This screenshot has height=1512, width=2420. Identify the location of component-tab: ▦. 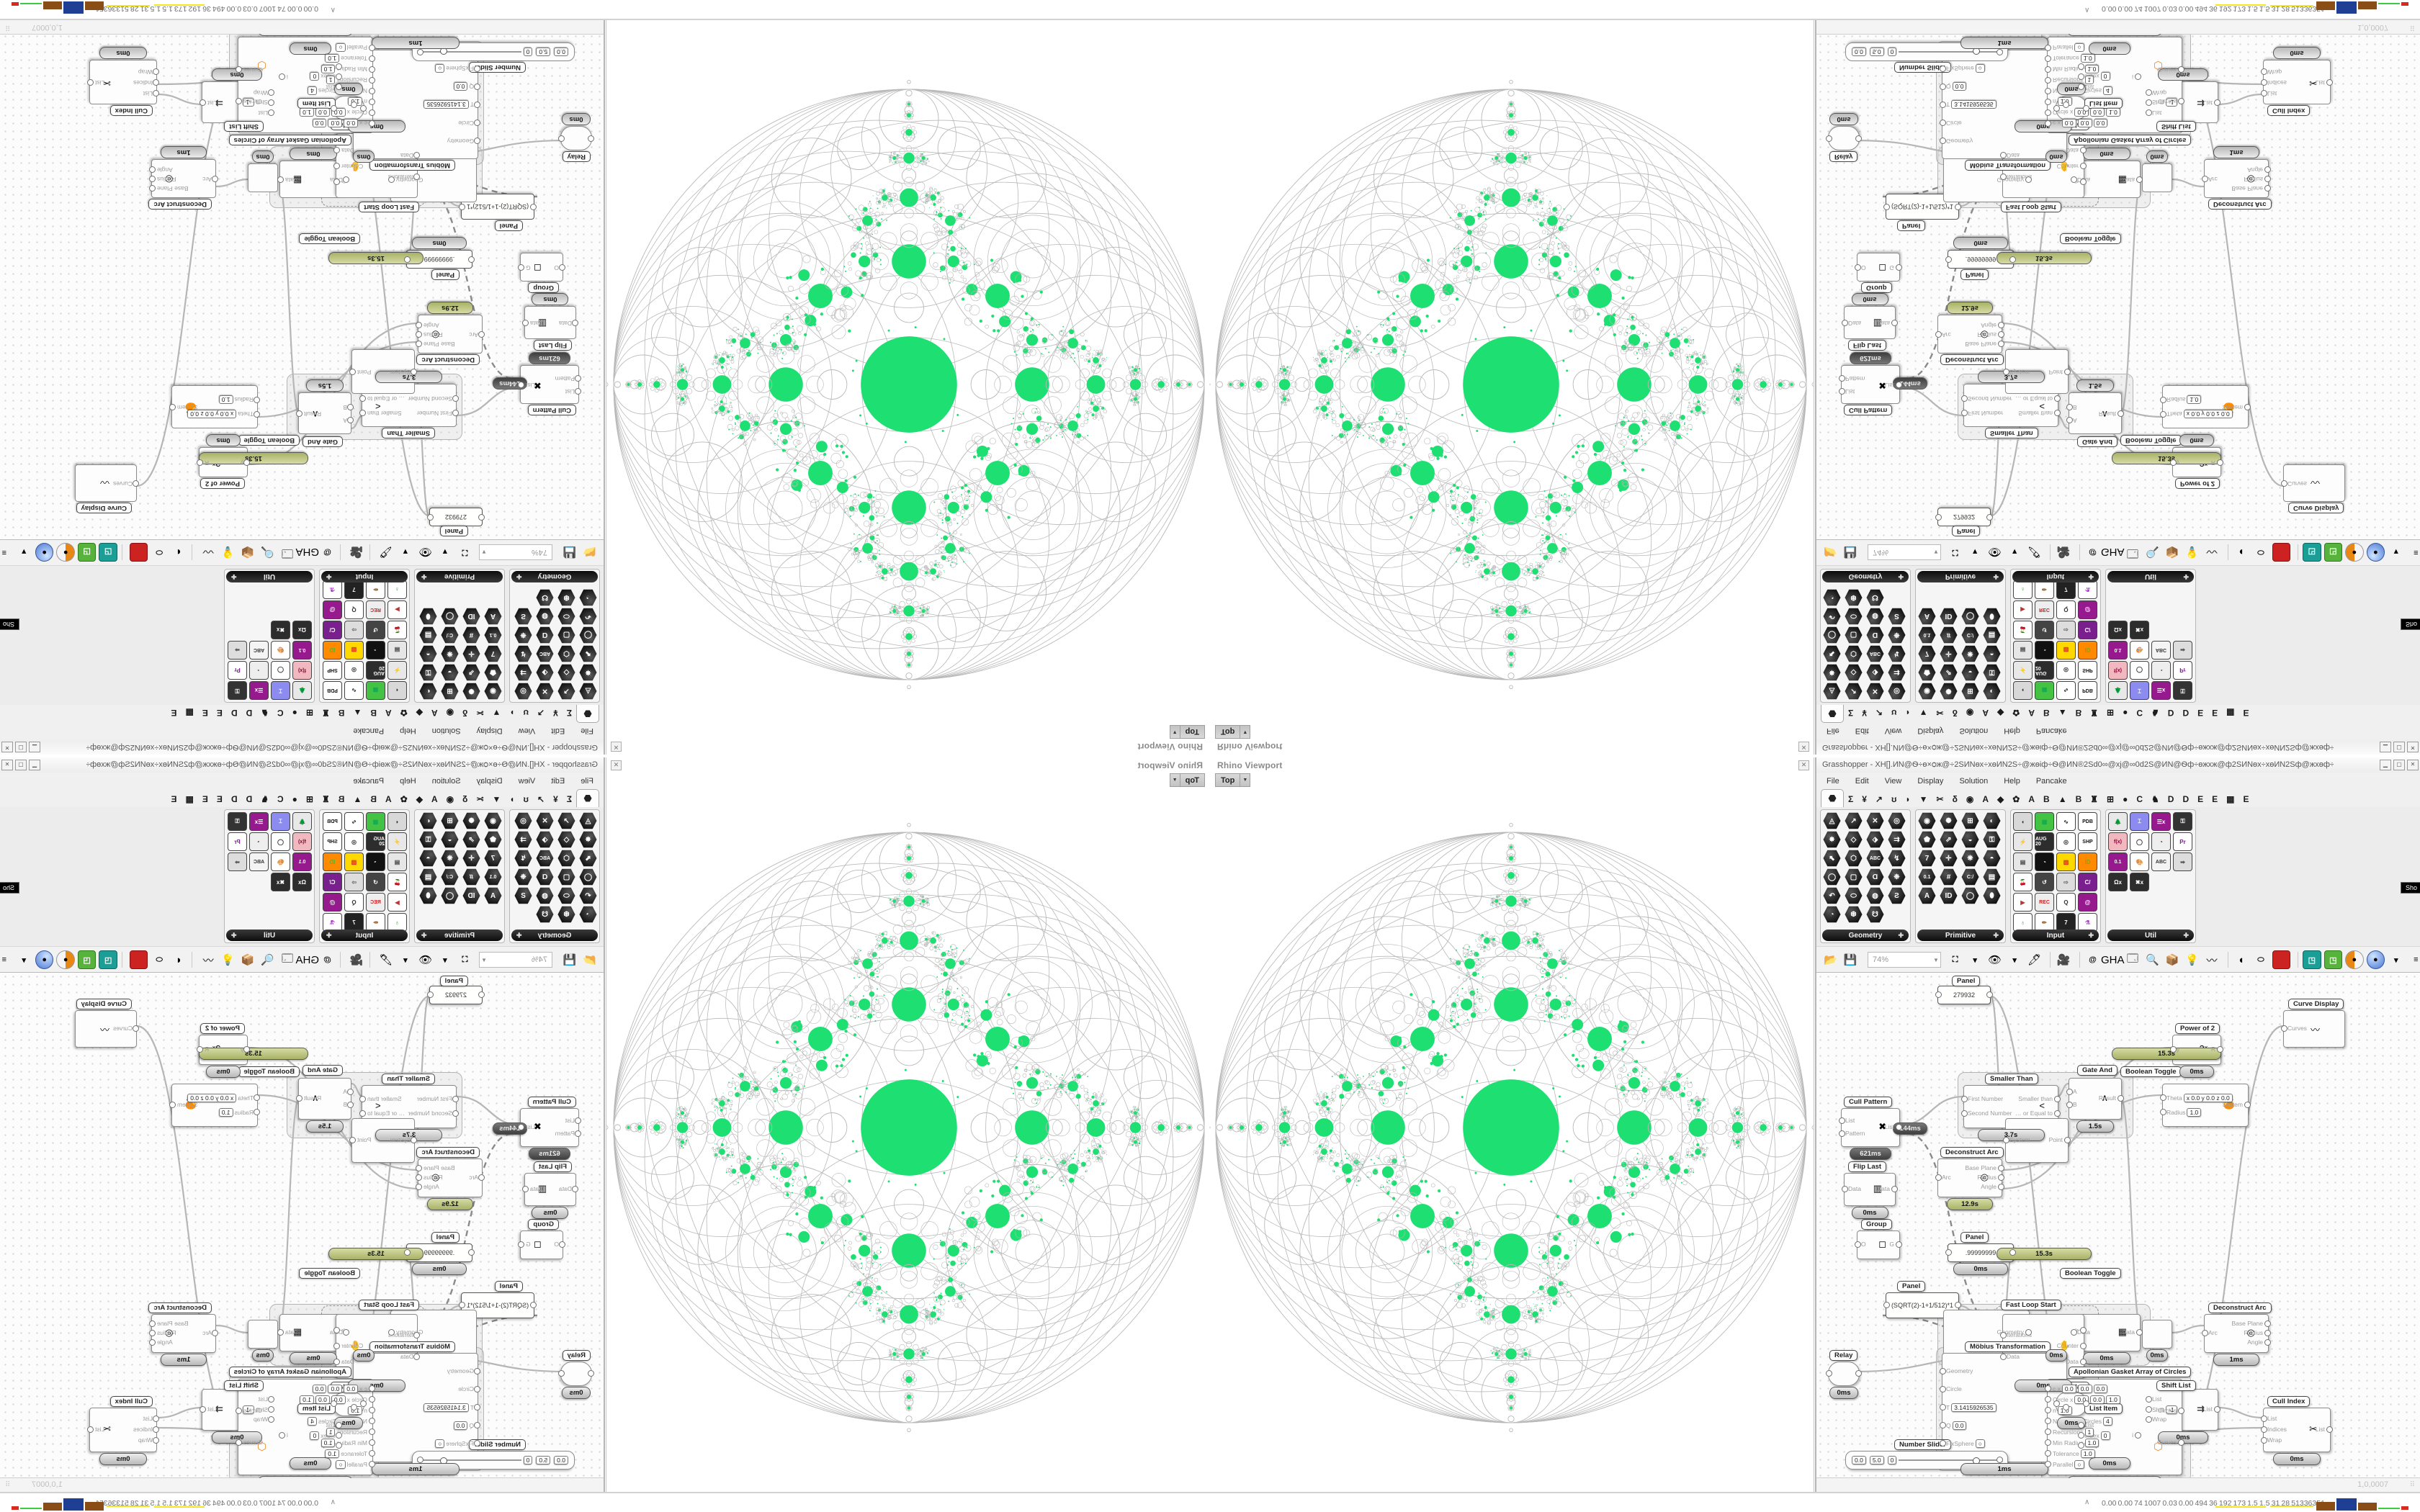
(2230, 713).